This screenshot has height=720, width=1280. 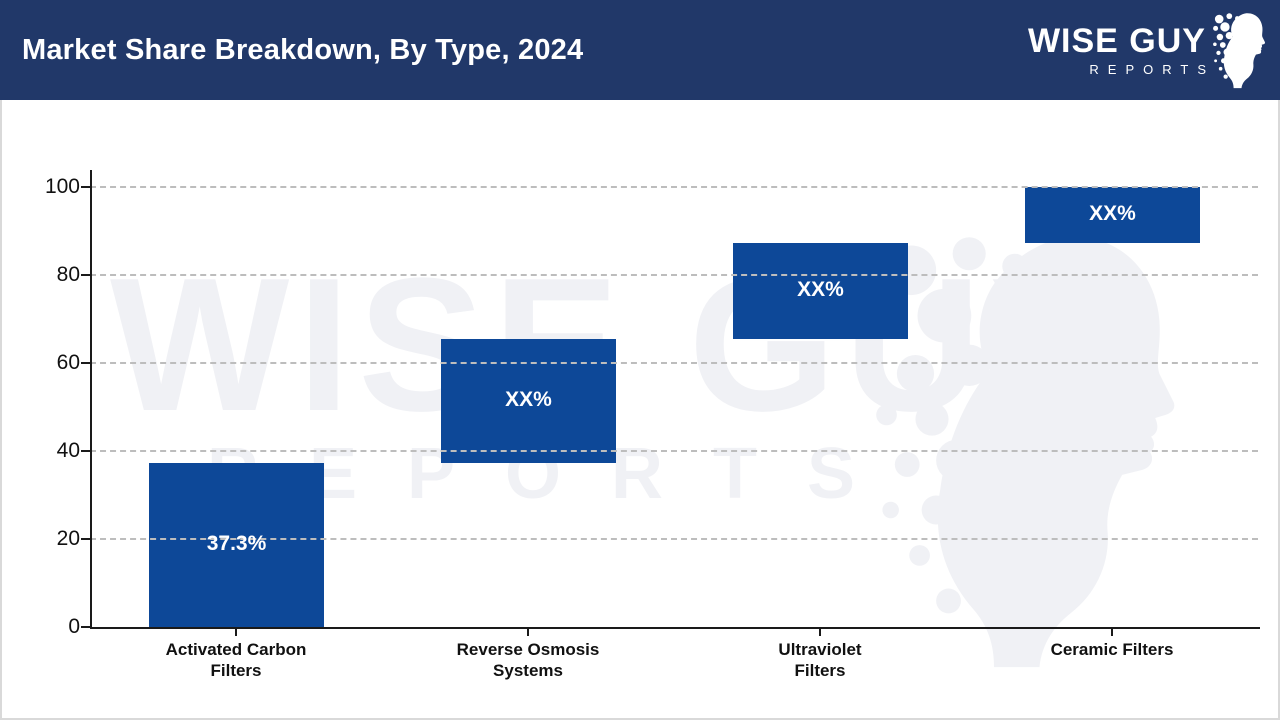 What do you see at coordinates (68, 450) in the screenshot?
I see `y-tick-label: 40` at bounding box center [68, 450].